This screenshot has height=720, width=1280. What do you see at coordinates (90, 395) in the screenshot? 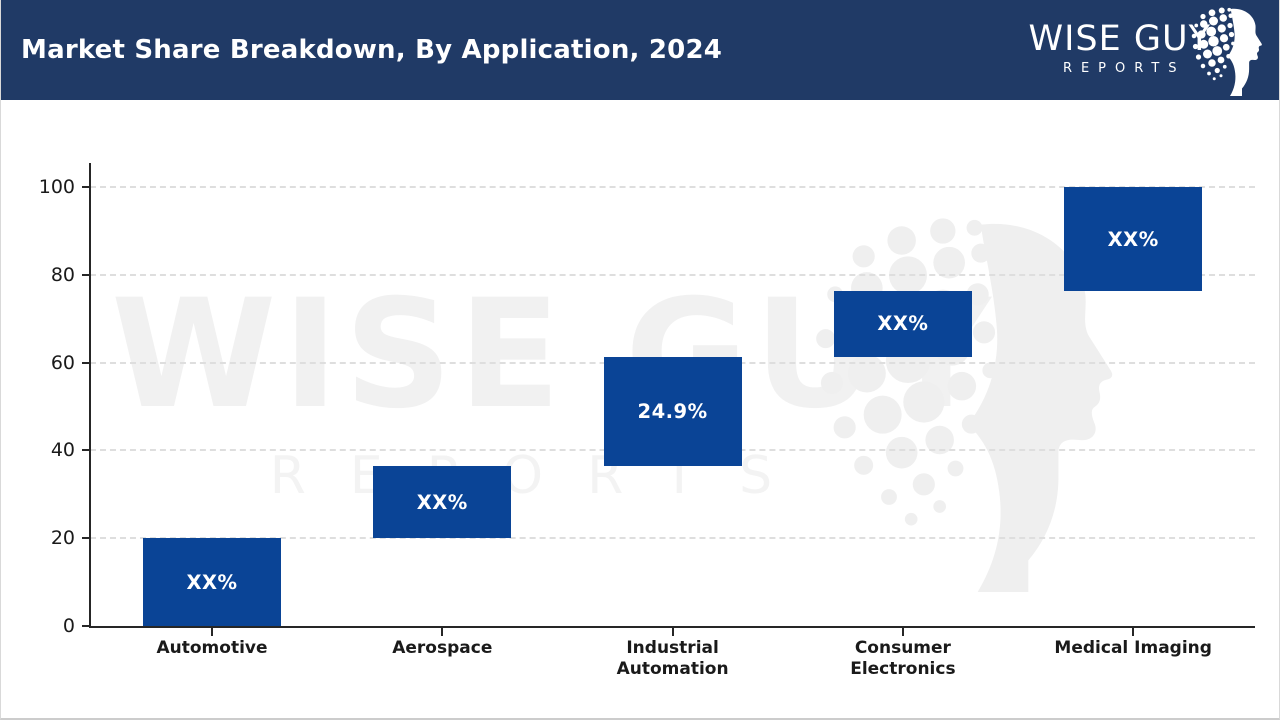
I see `y-axis` at bounding box center [90, 395].